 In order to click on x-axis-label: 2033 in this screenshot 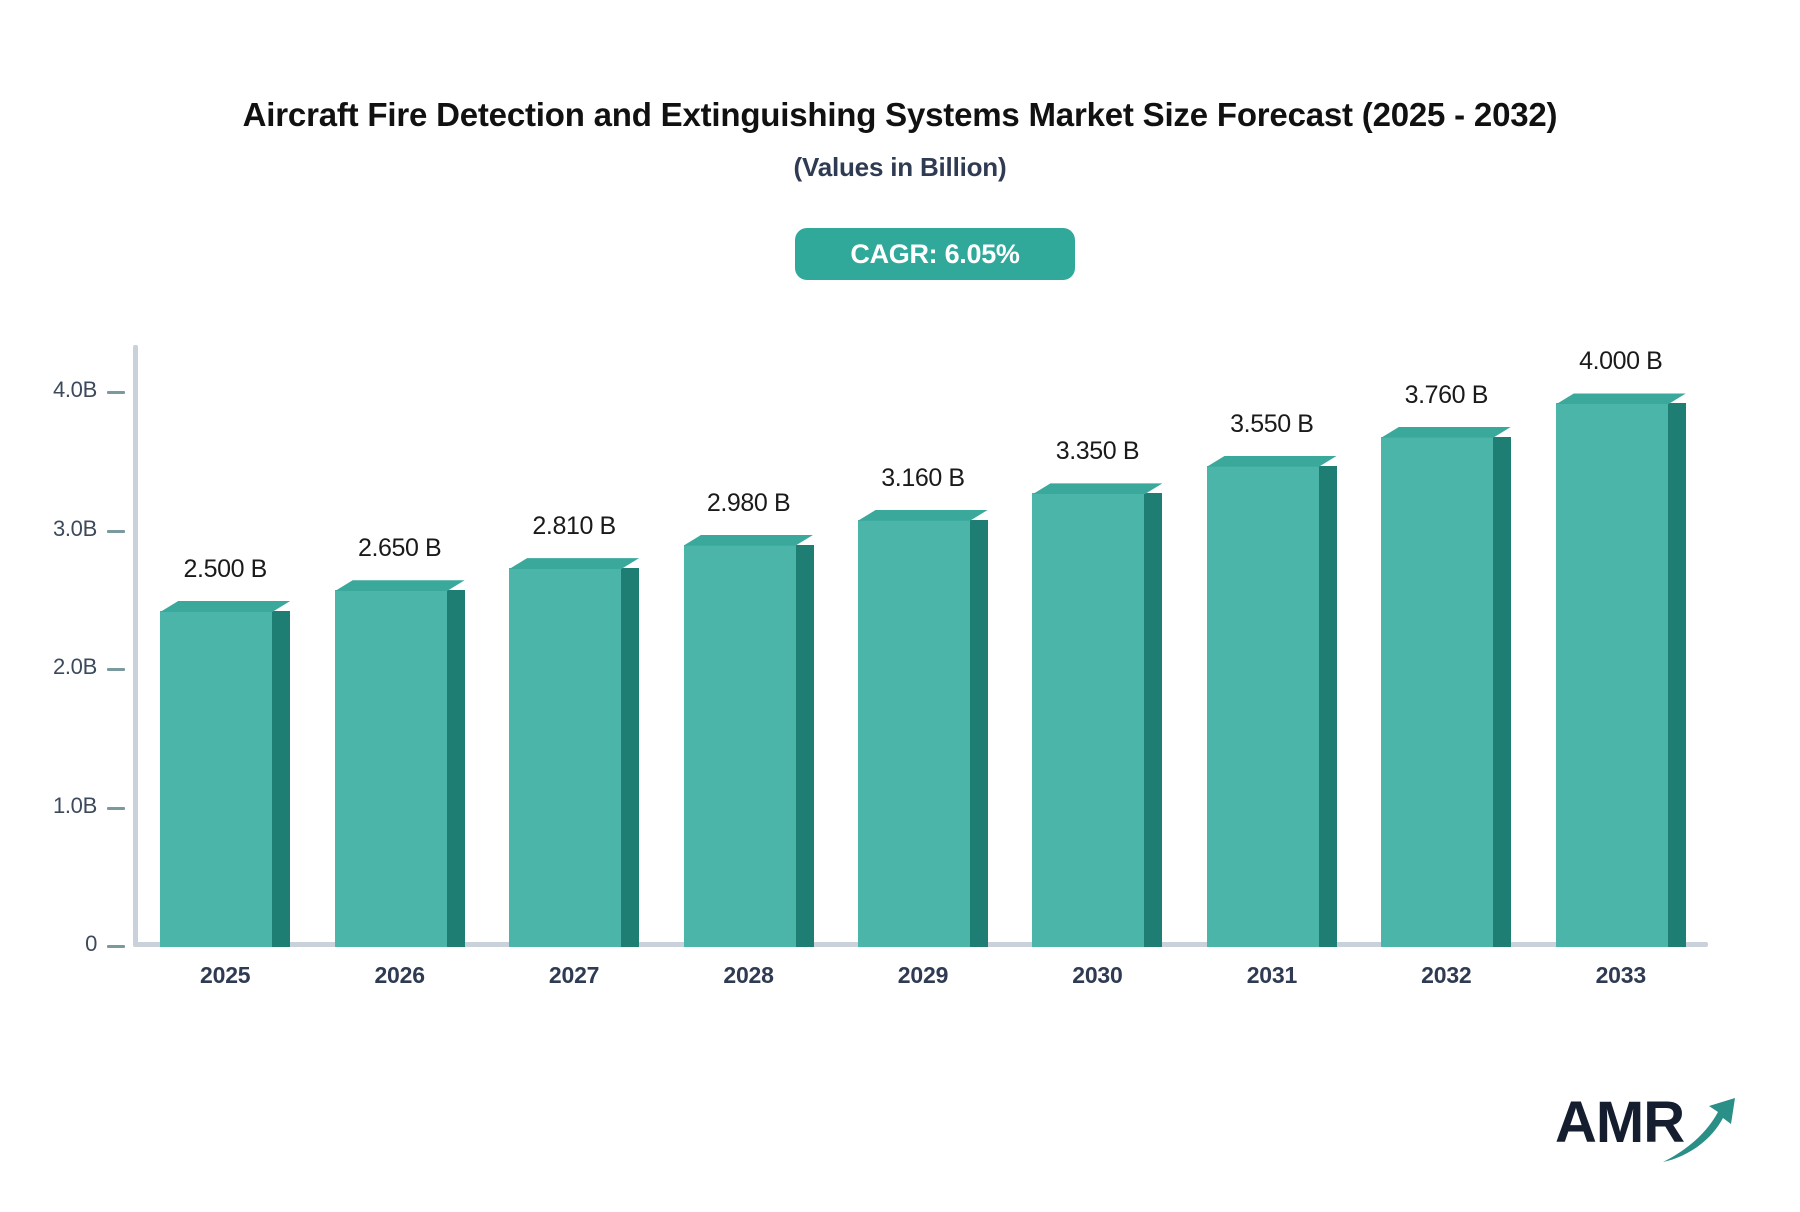, I will do `click(1621, 975)`.